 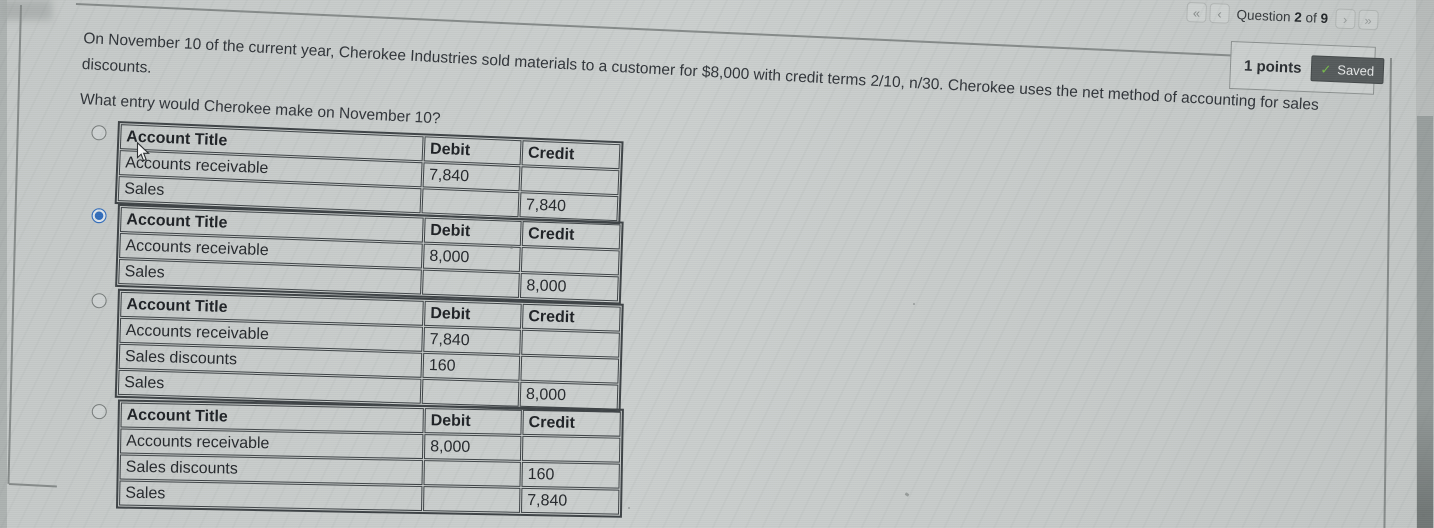 I want to click on question-nav: « ‹ Question 2 of 9 › », so click(x=1282, y=16).